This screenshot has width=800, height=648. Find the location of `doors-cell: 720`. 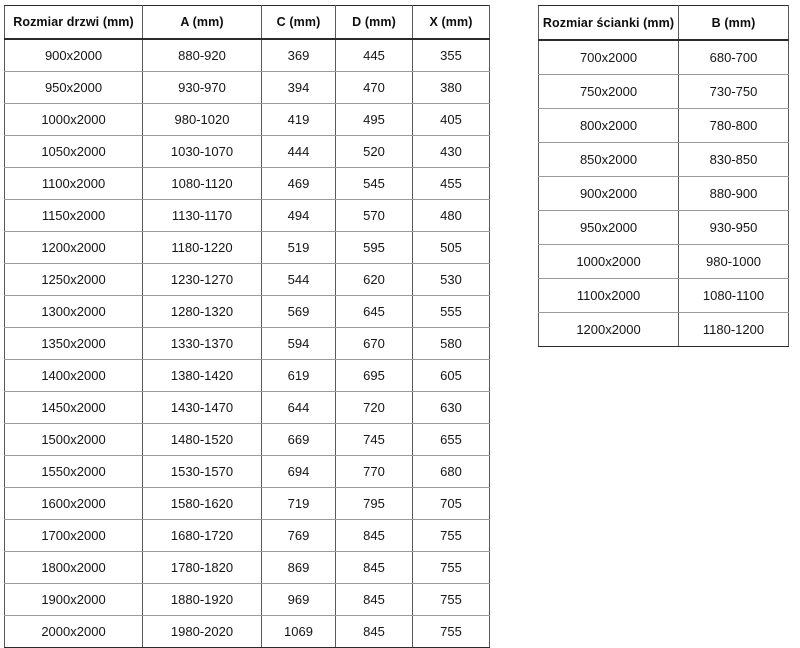

doors-cell: 720 is located at coordinates (374, 407).